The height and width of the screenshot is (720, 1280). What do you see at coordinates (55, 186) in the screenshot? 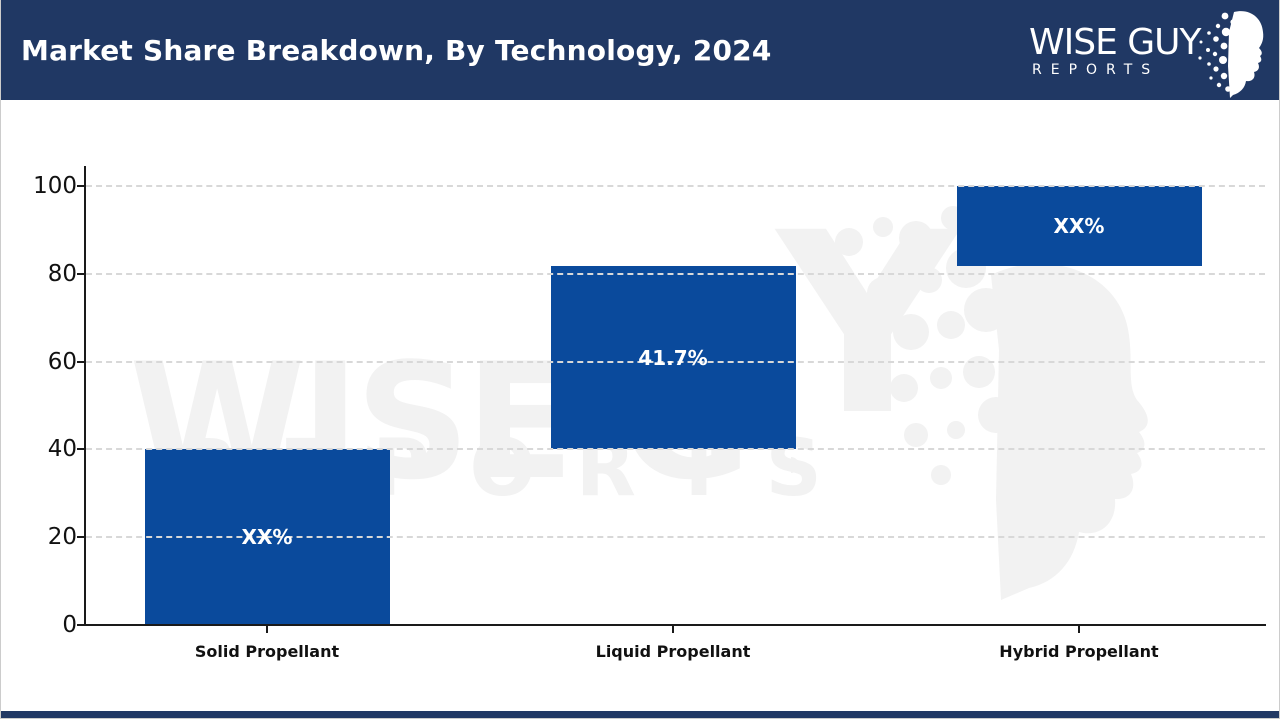
I see `y-tick-label-100: 100` at bounding box center [55, 186].